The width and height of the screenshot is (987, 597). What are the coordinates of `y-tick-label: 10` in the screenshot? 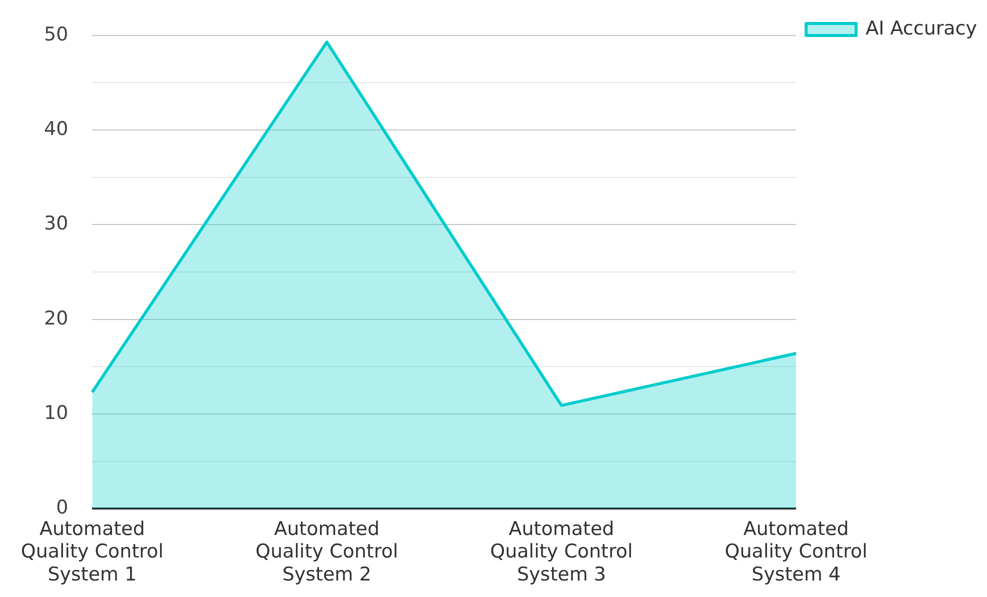 It's located at (56, 413).